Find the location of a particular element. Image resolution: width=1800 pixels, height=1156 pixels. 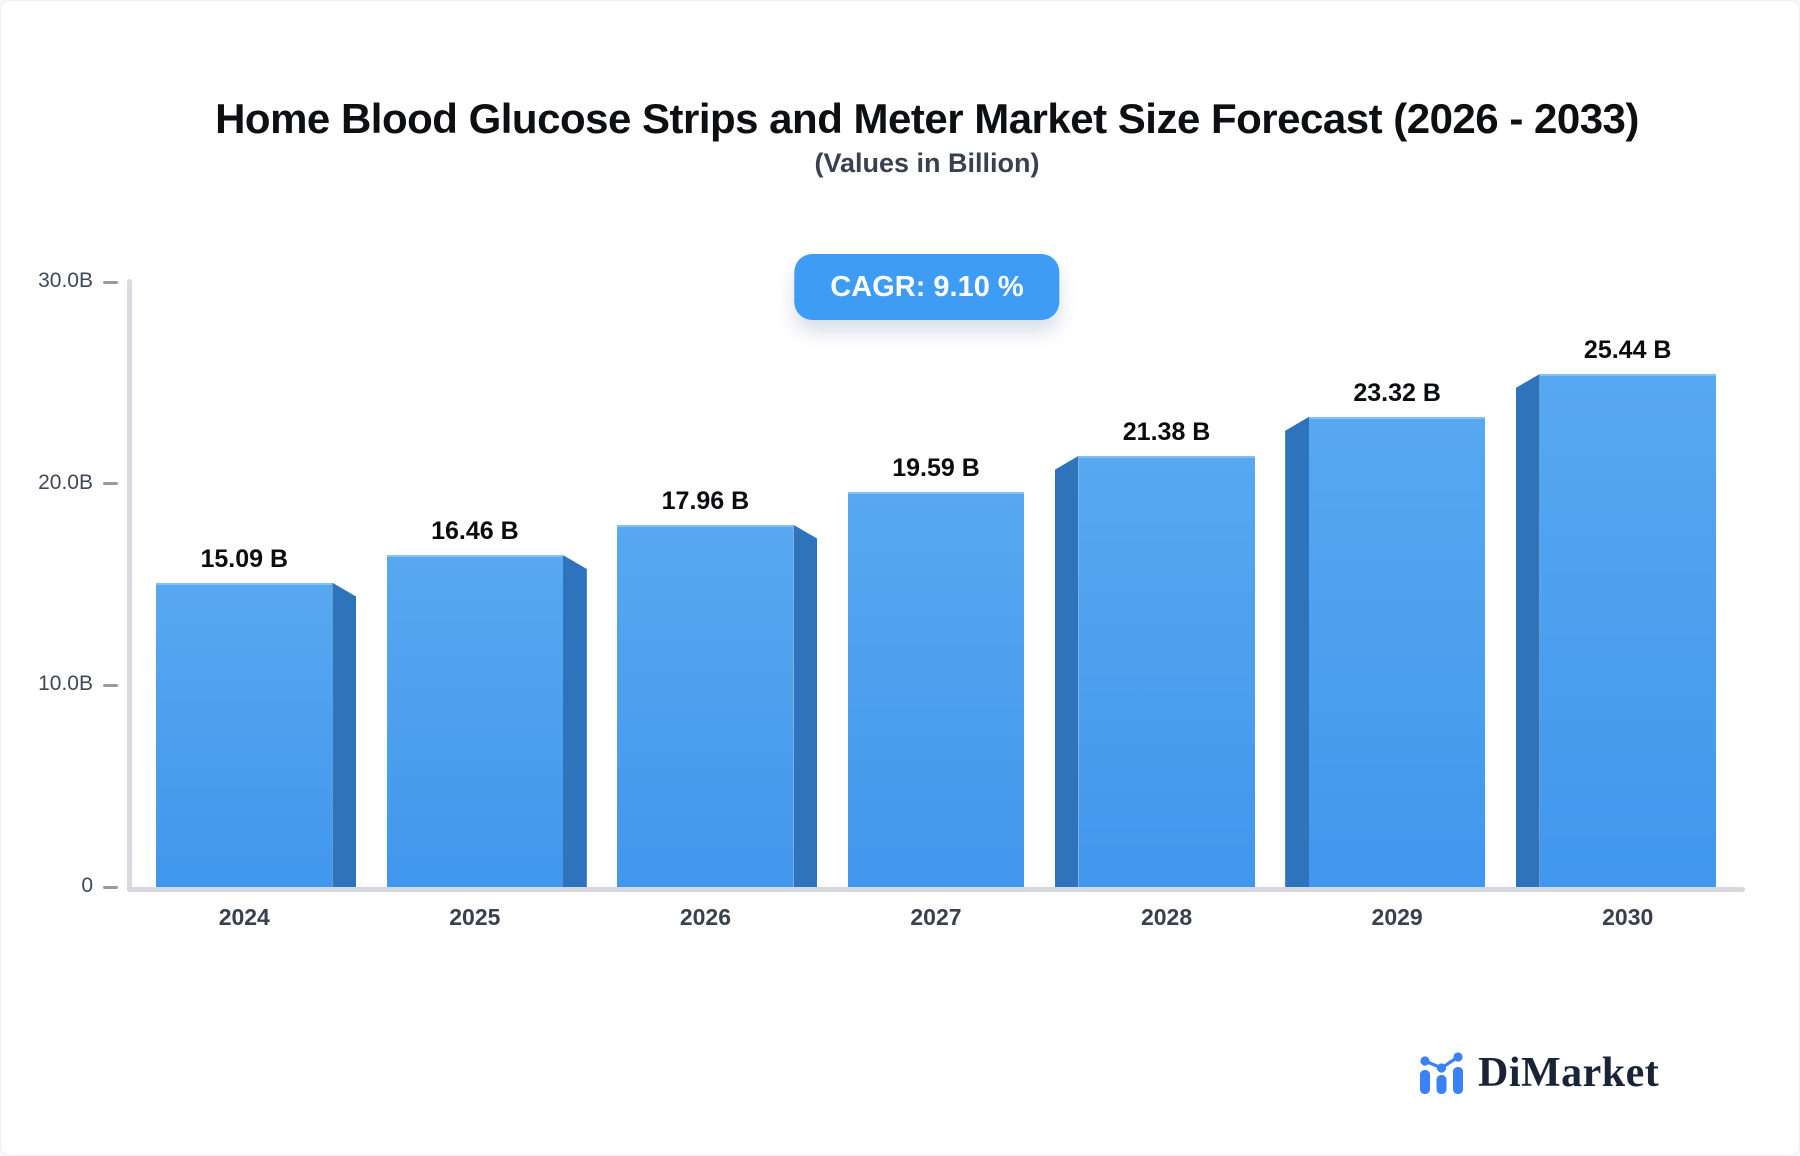

y-axis-tick-label: 30.0B is located at coordinates (65, 280).